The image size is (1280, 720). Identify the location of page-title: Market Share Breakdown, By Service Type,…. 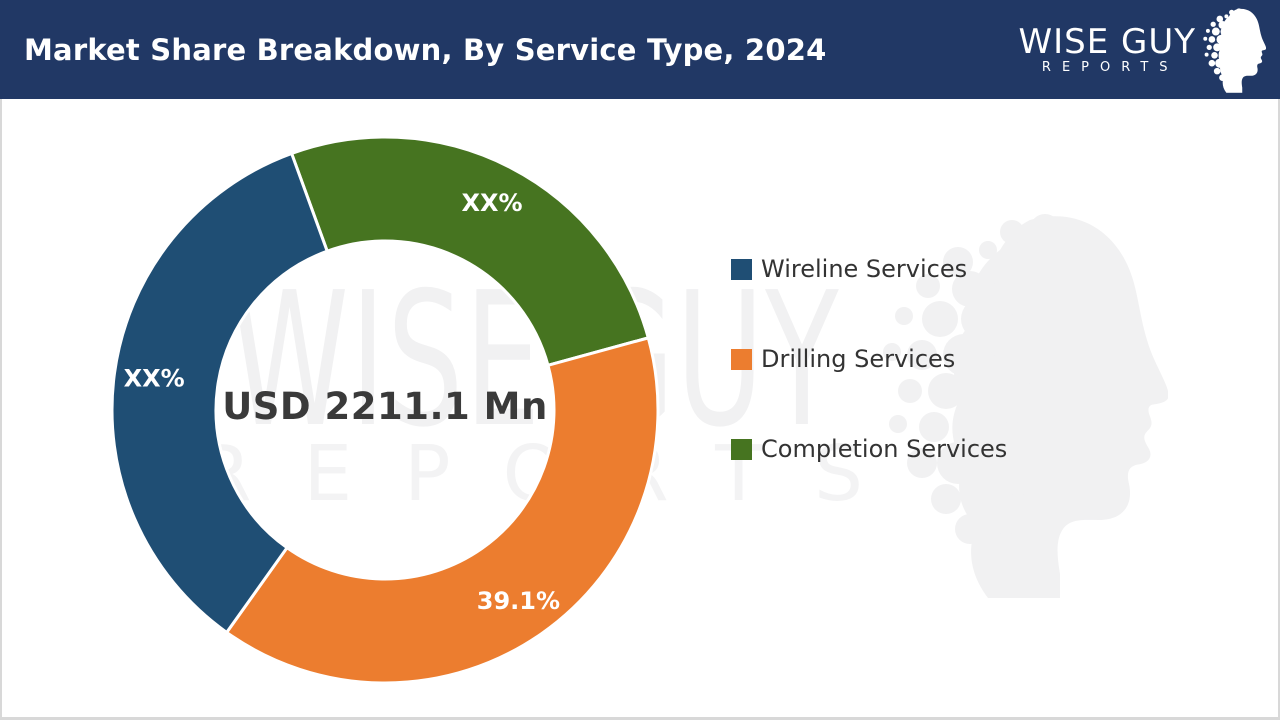
(425, 49).